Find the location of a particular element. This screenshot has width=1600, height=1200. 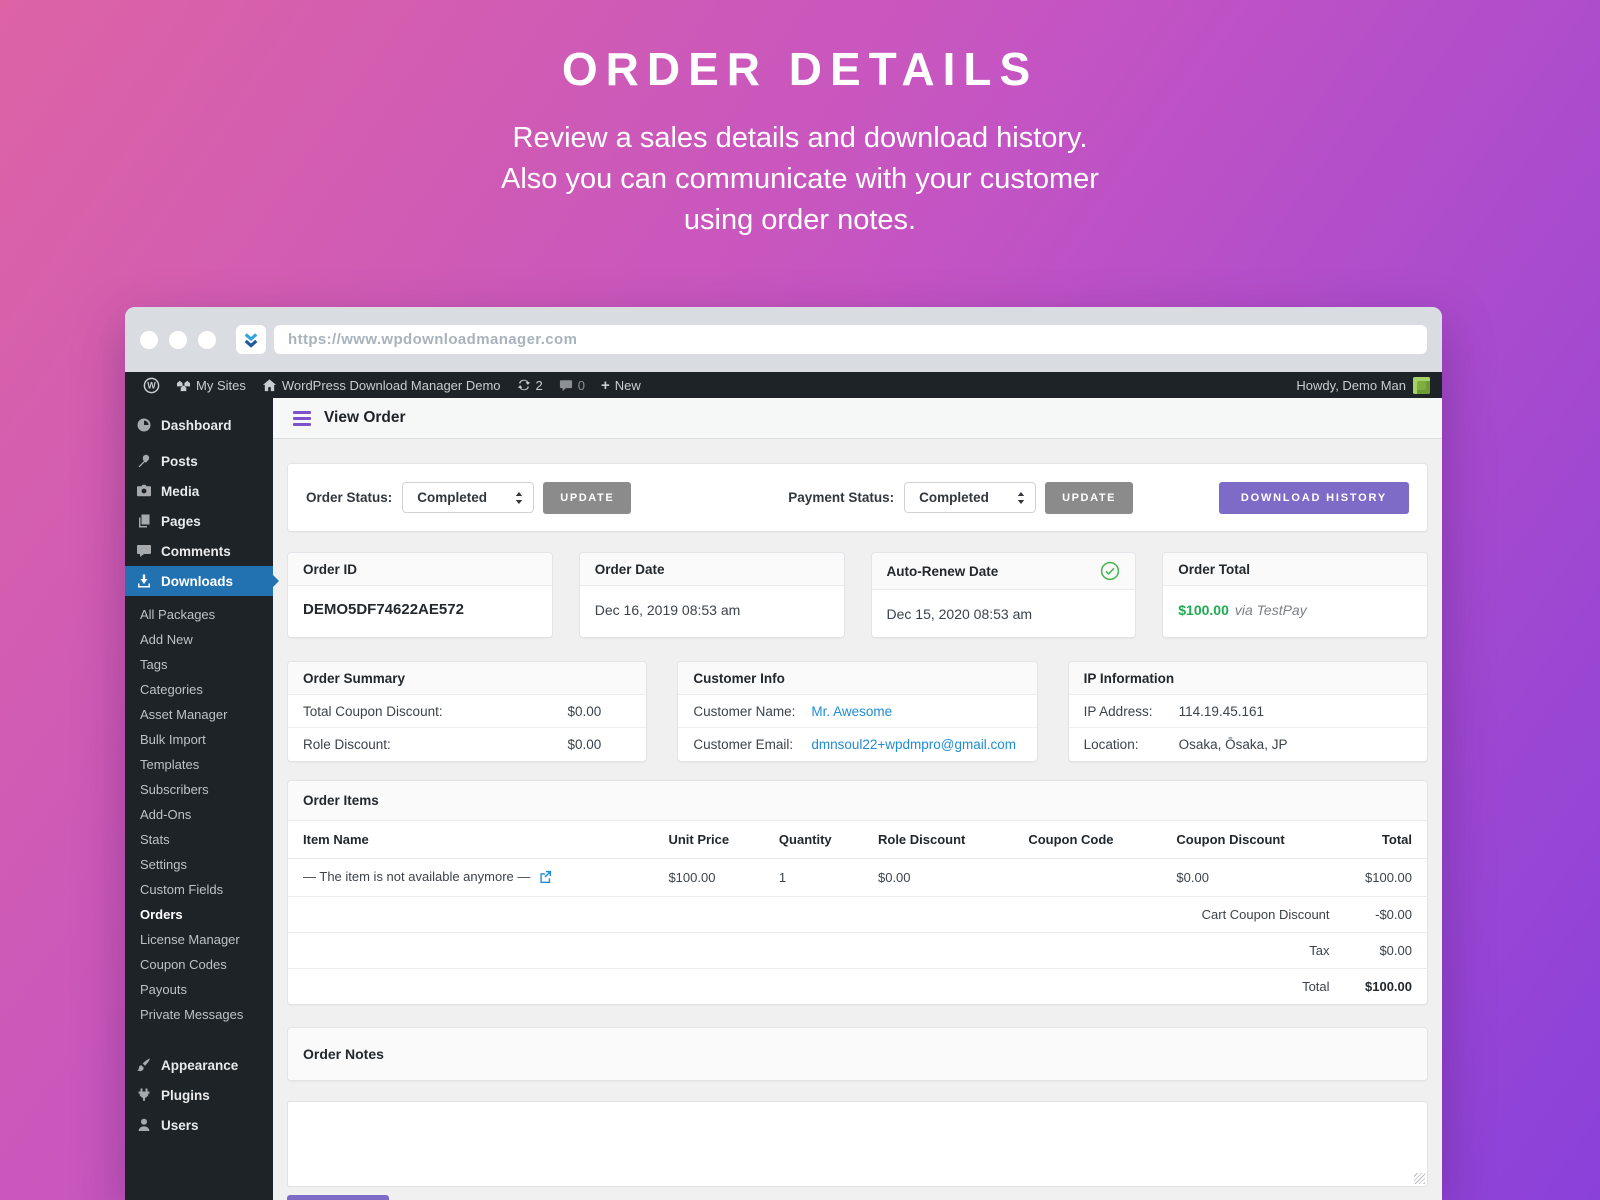

col-quantity: Quantity is located at coordinates (828, 840).